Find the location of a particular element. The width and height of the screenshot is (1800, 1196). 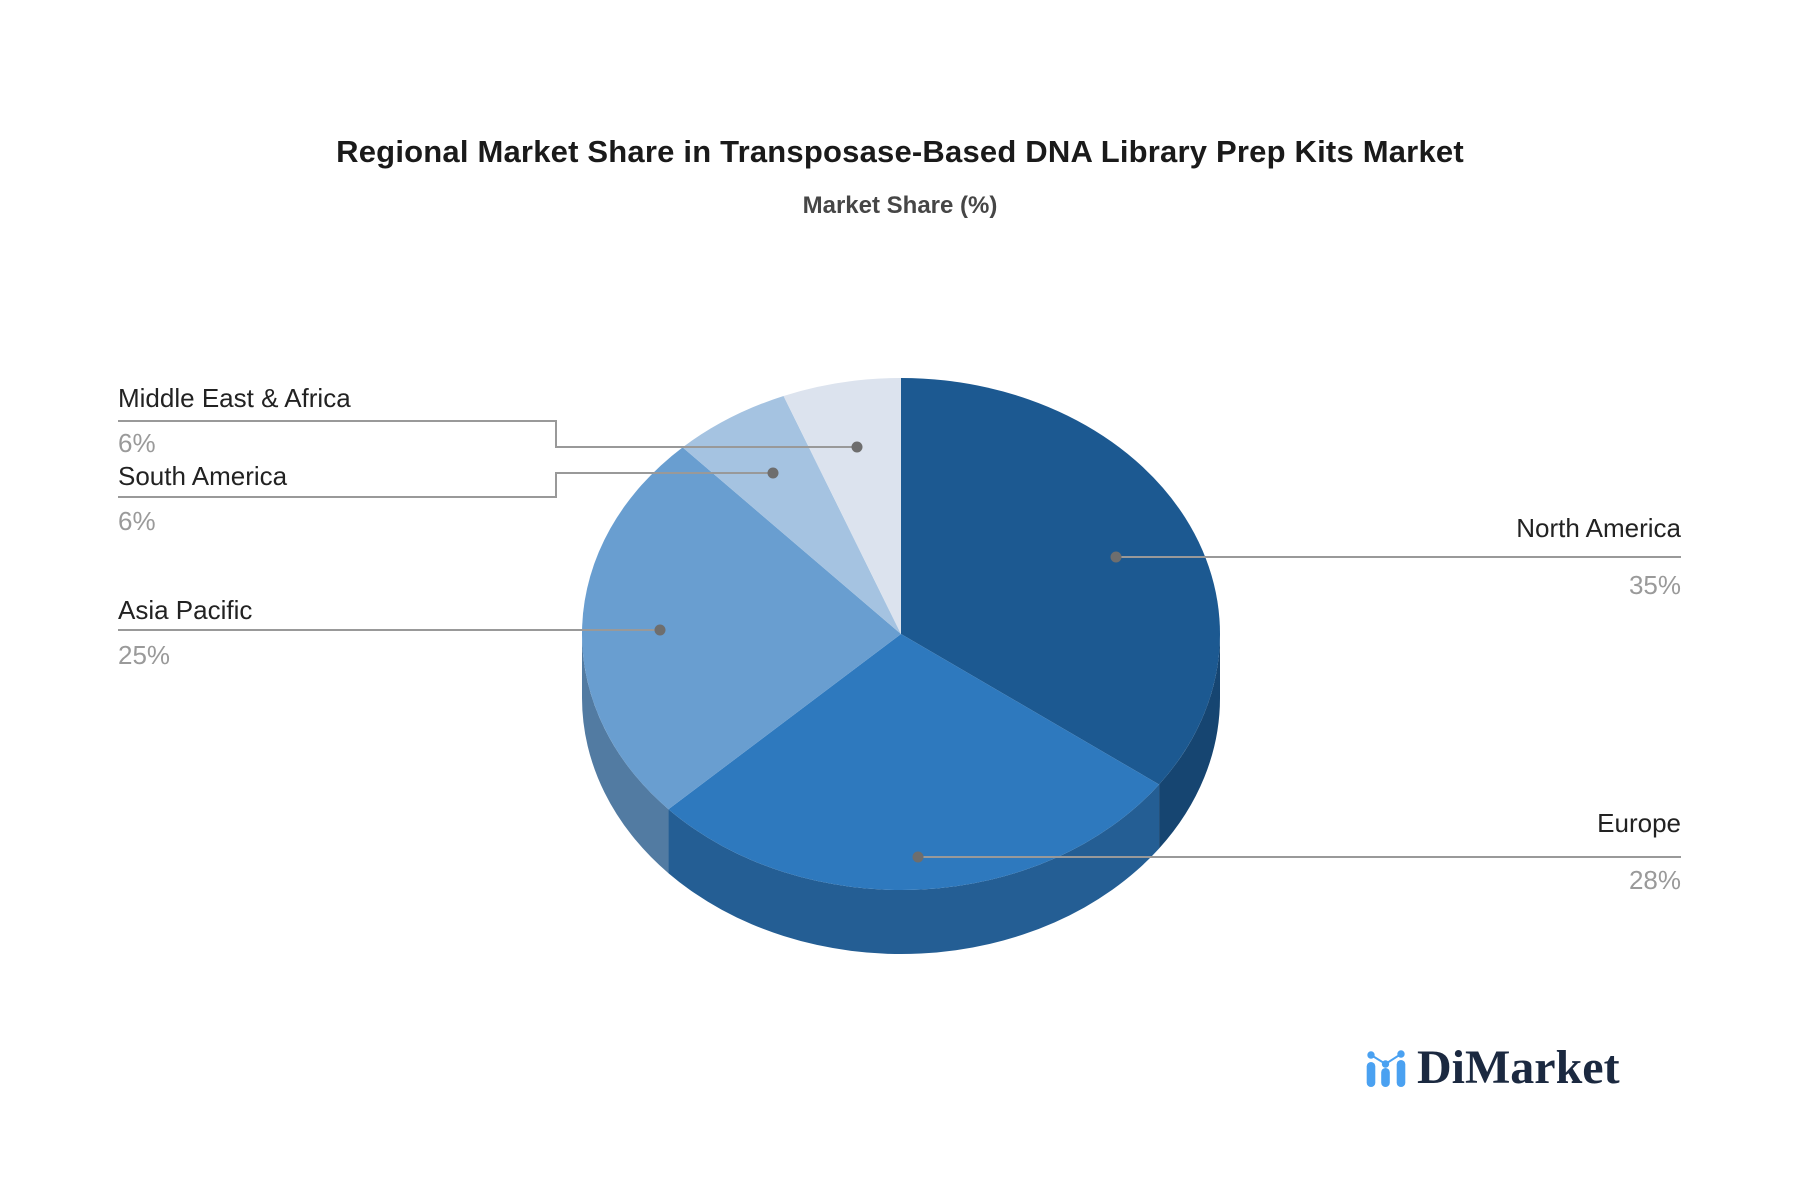

chart-subtitle: Market Share (%) is located at coordinates (900, 205).